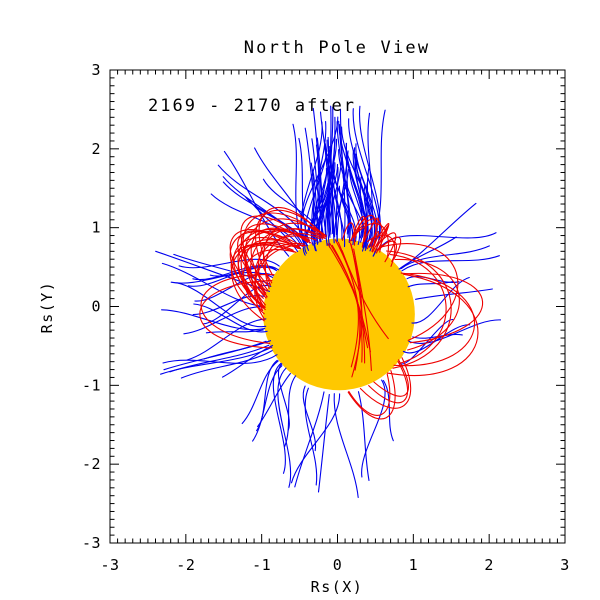 This screenshot has height=600, width=600. I want to click on left-open-fan, so click(217, 314).